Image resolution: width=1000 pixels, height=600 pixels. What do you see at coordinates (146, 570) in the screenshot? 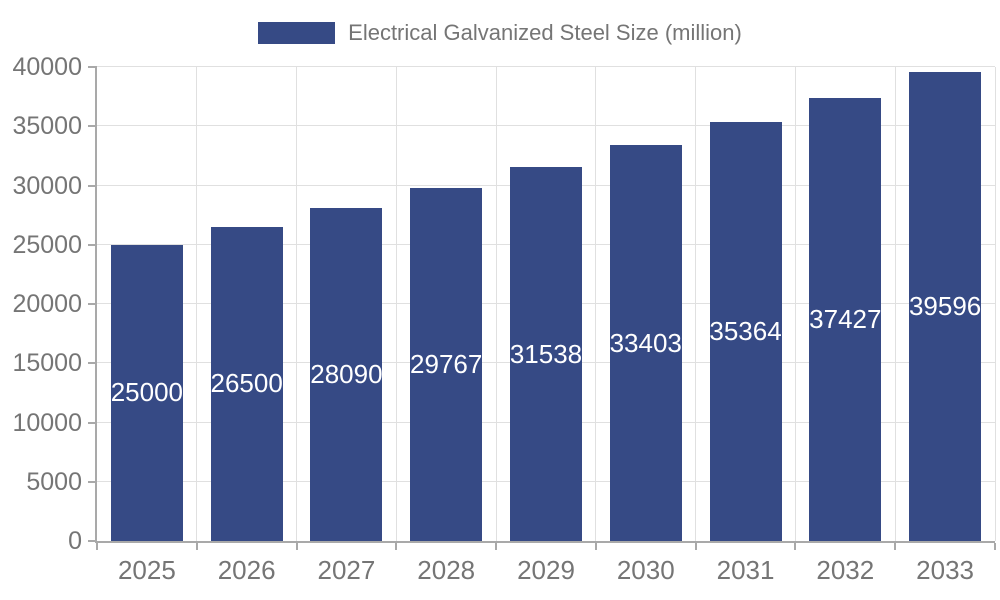
I see `x-tick-label: 2025` at bounding box center [146, 570].